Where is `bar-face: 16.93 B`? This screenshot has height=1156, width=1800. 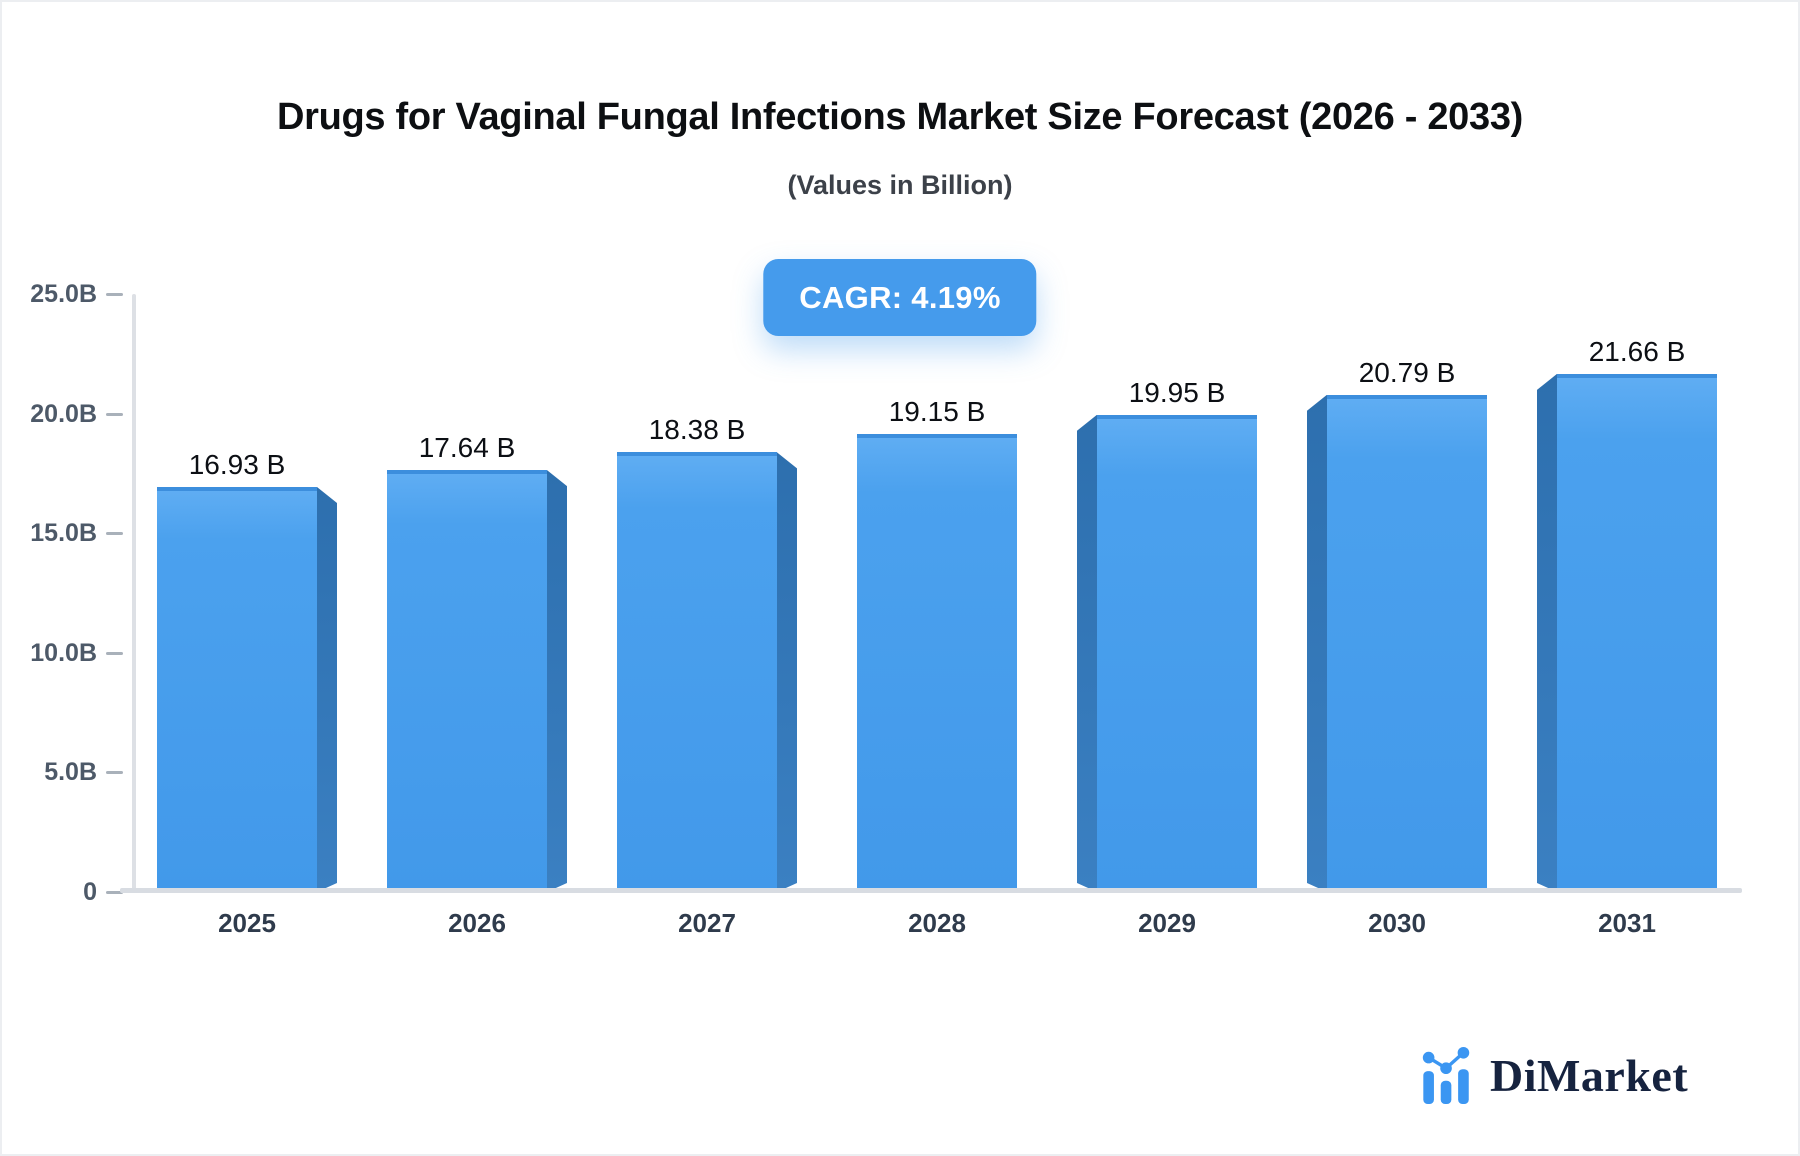 bar-face: 16.93 B is located at coordinates (237, 670).